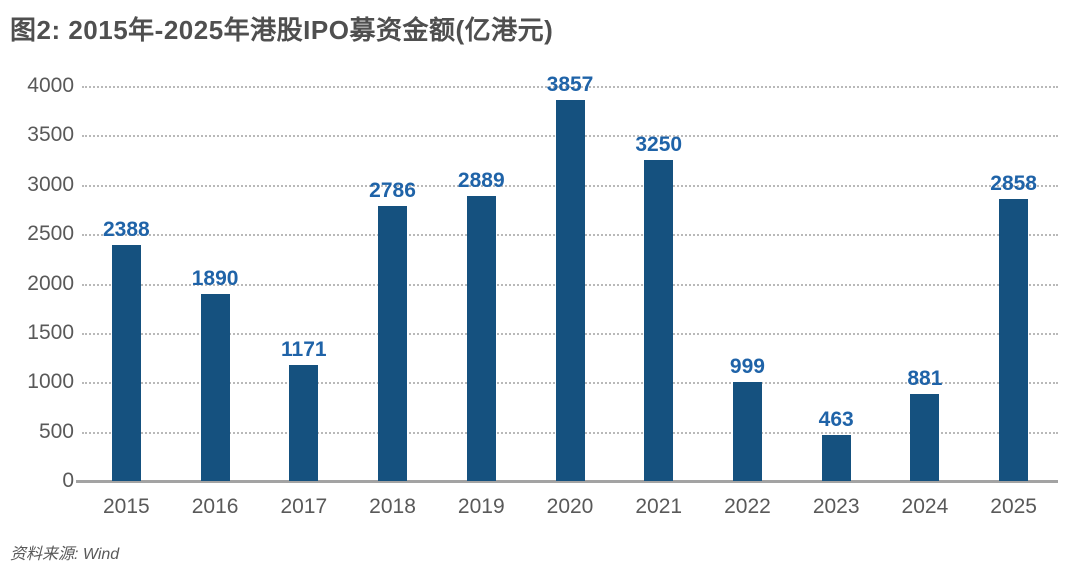 The image size is (1080, 580). What do you see at coordinates (50, 332) in the screenshot?
I see `y-axis-tick-1500: 1500` at bounding box center [50, 332].